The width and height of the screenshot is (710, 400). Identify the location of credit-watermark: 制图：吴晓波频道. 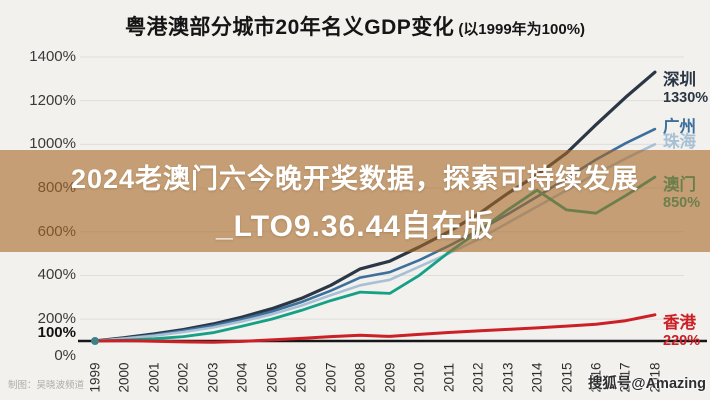
(46, 385).